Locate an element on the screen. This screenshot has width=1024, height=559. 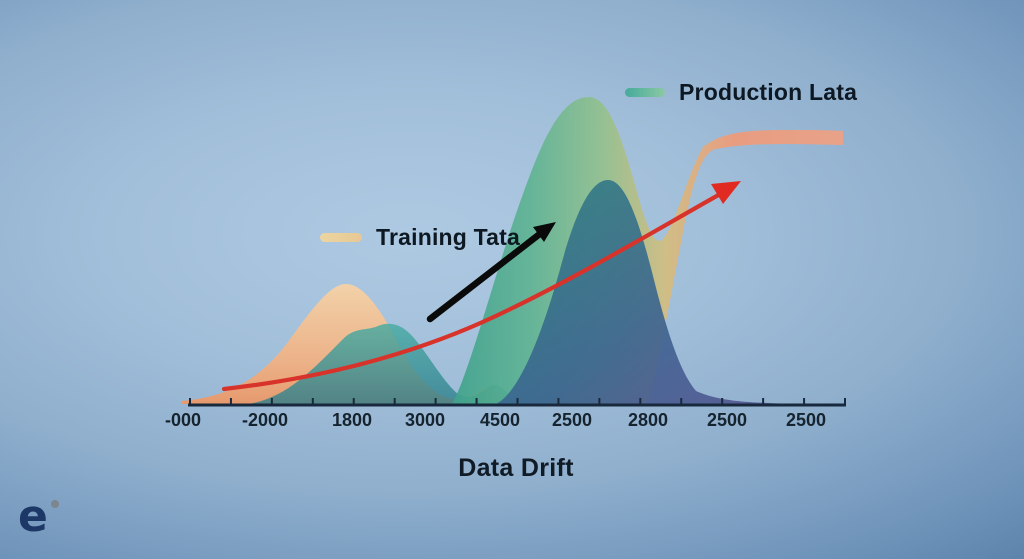
legend-training: Training Tata is located at coordinates (420, 237).